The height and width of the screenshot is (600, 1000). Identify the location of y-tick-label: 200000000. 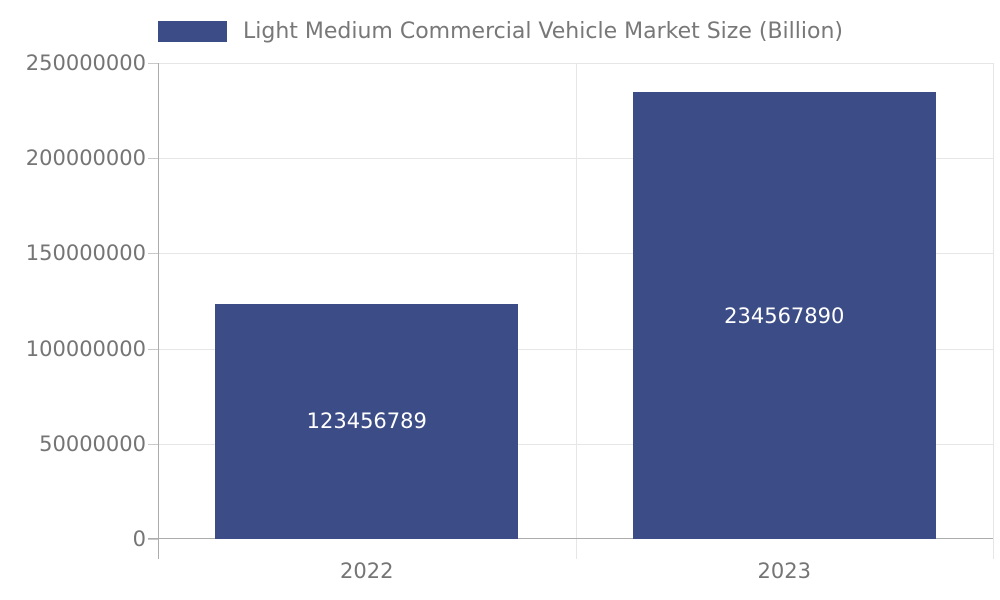
(85, 158).